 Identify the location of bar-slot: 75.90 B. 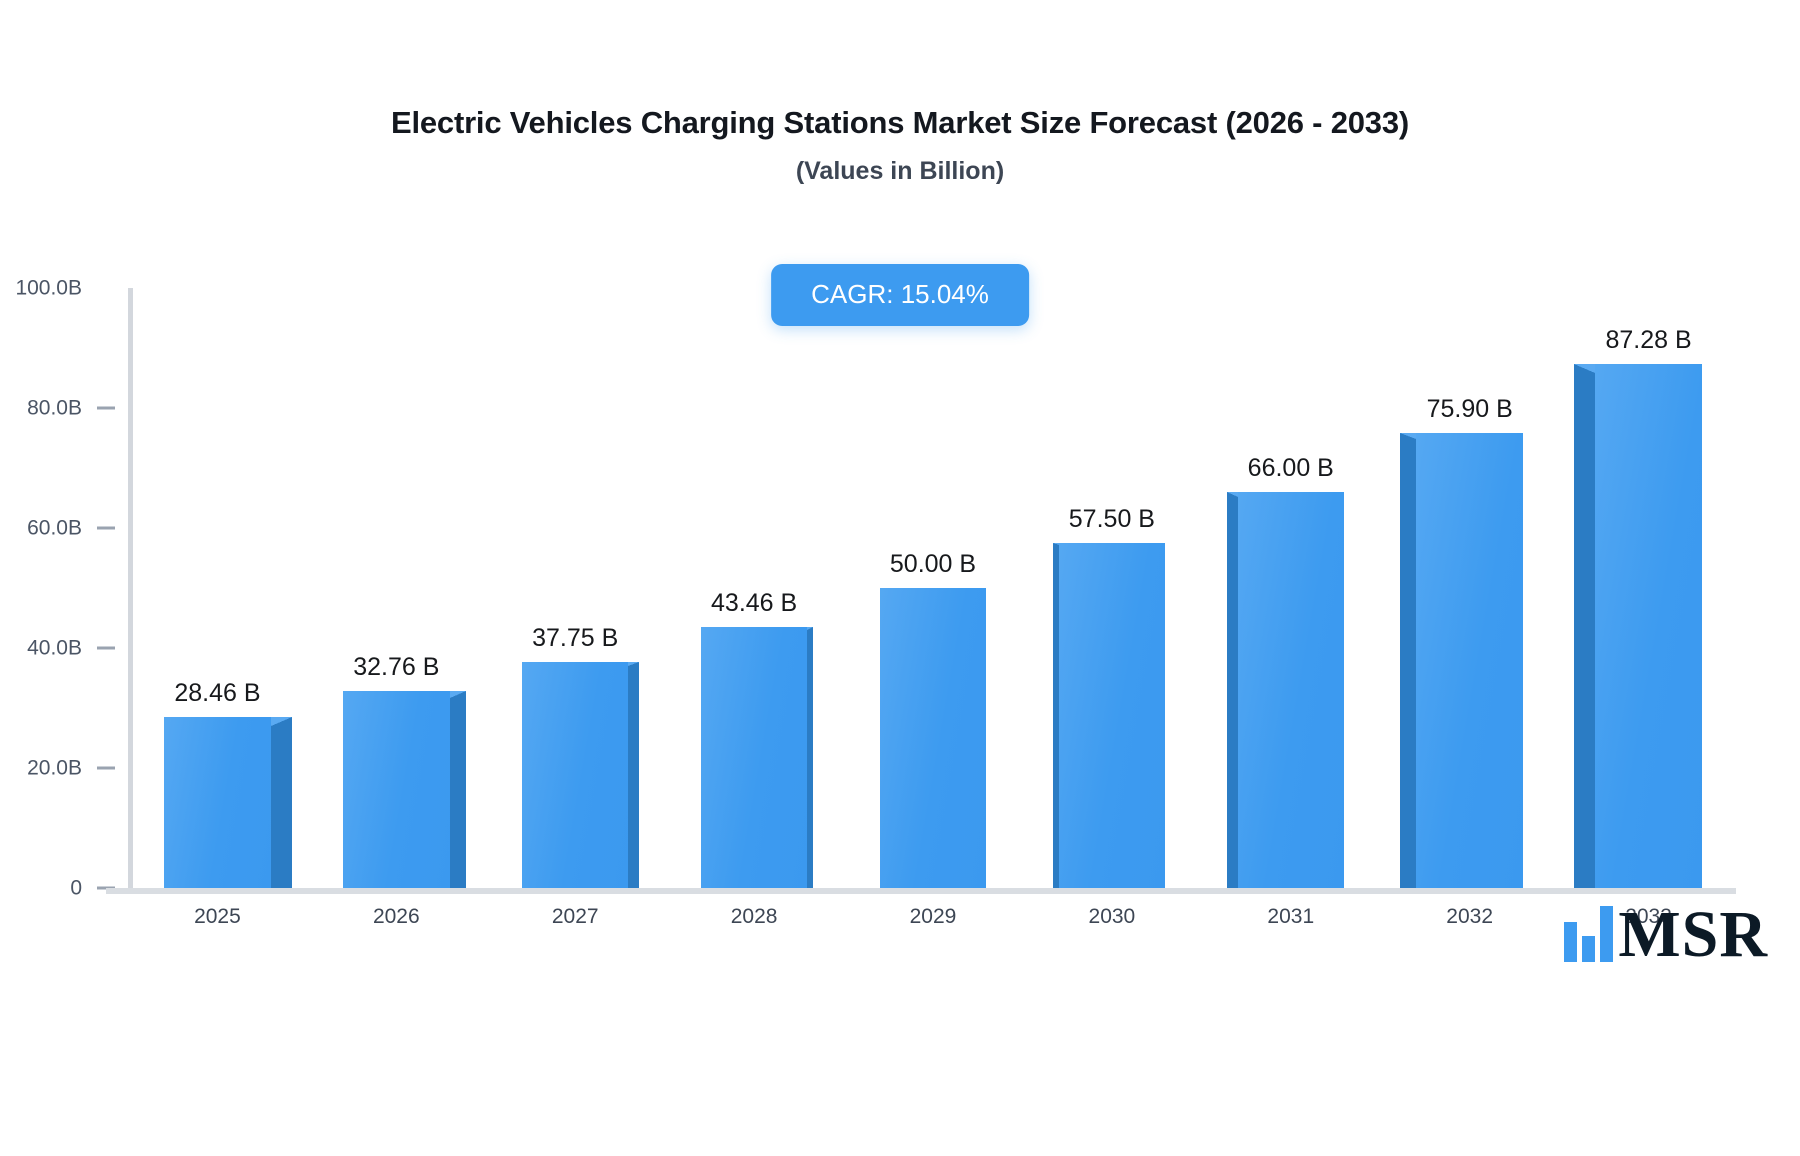
(1461, 588).